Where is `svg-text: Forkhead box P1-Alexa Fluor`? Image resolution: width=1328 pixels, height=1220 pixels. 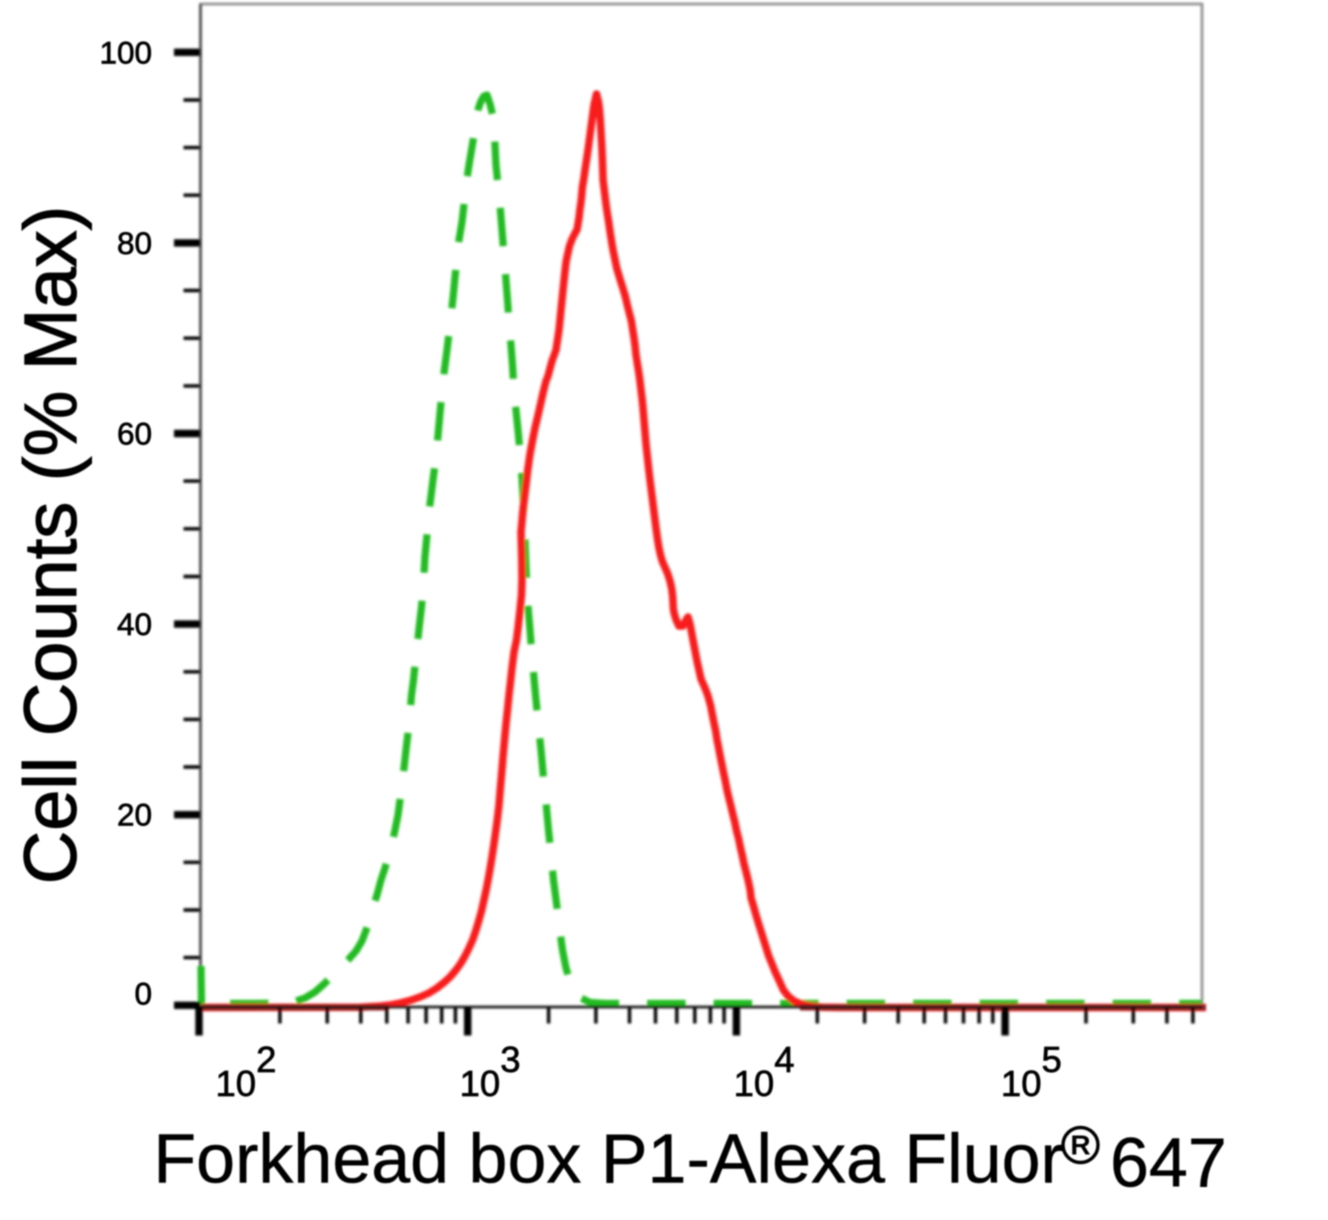 svg-text: Forkhead box P1-Alexa Fluor is located at coordinates (608, 1159).